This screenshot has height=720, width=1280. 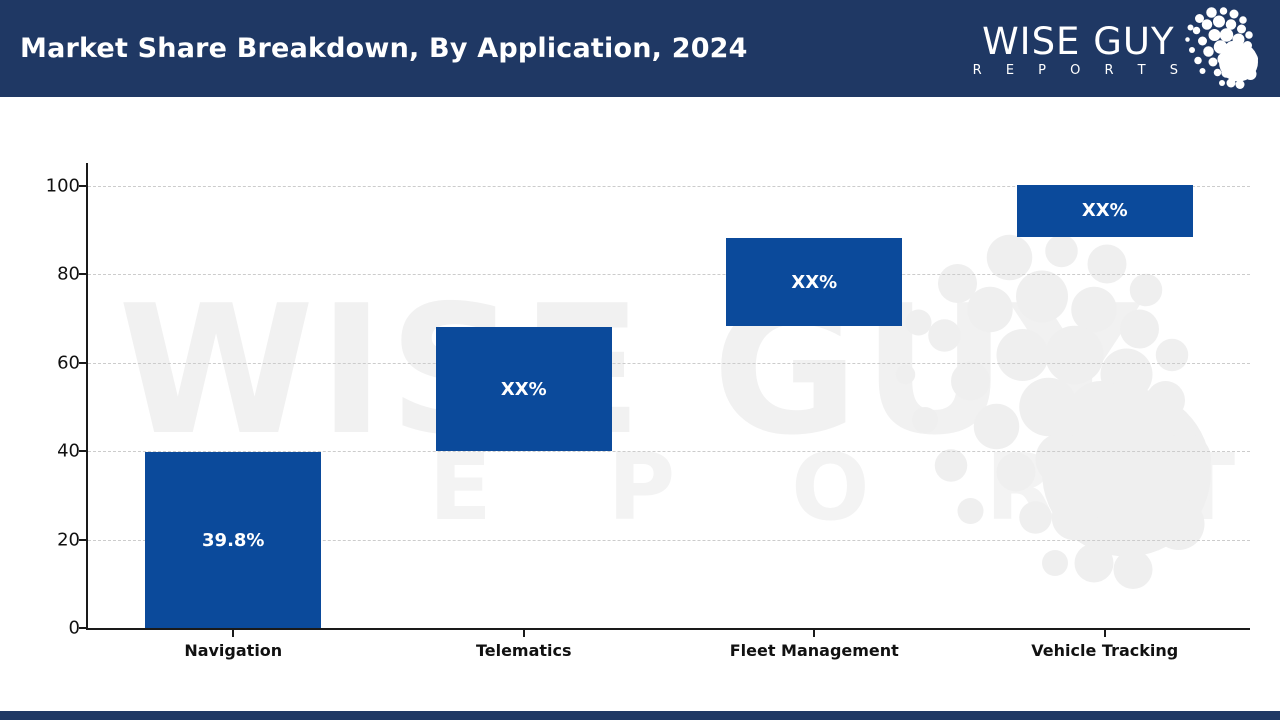 I want to click on bar-fleet-management: XX%, so click(x=814, y=282).